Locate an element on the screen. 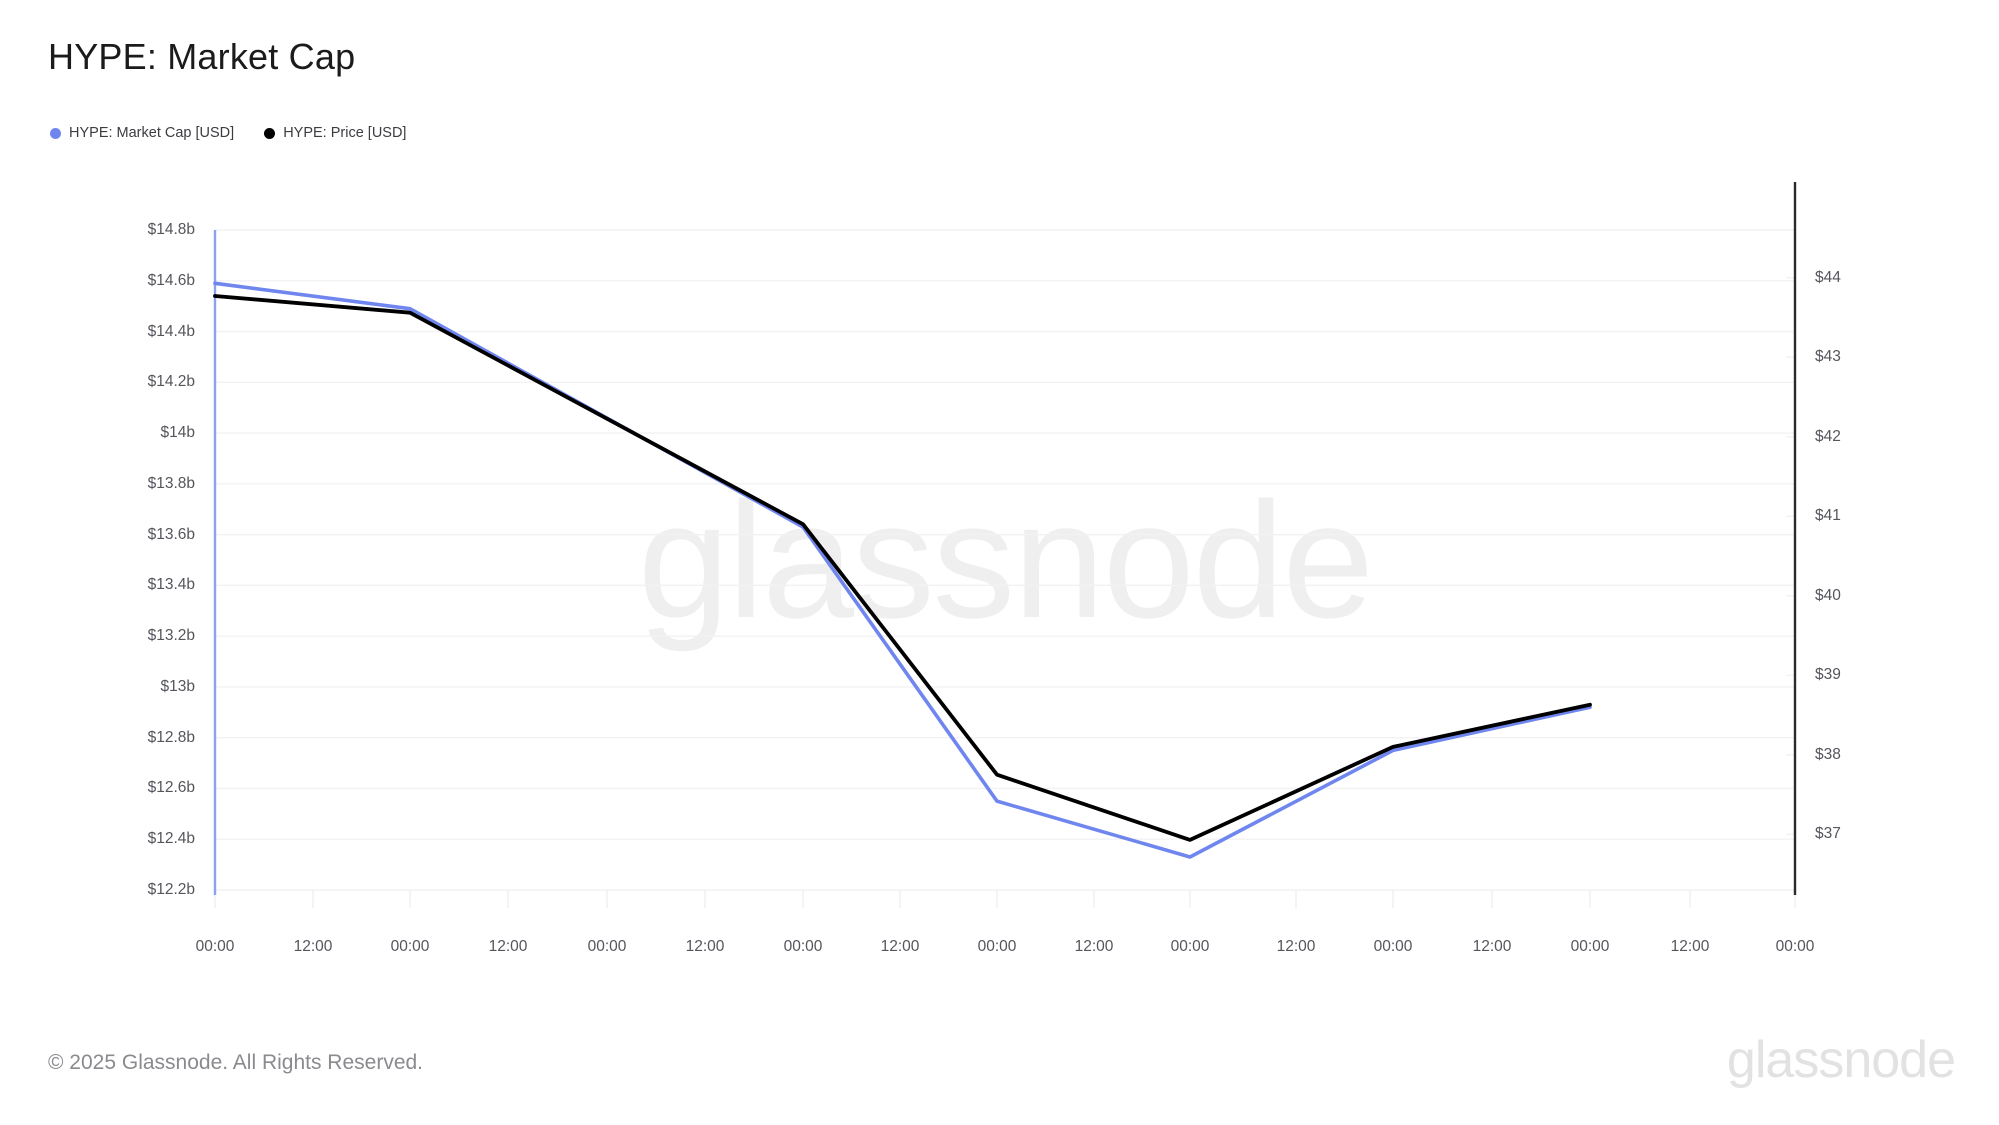 This screenshot has height=1125, width=1999. y-axis-left-tick-label: $13.8b is located at coordinates (171, 483).